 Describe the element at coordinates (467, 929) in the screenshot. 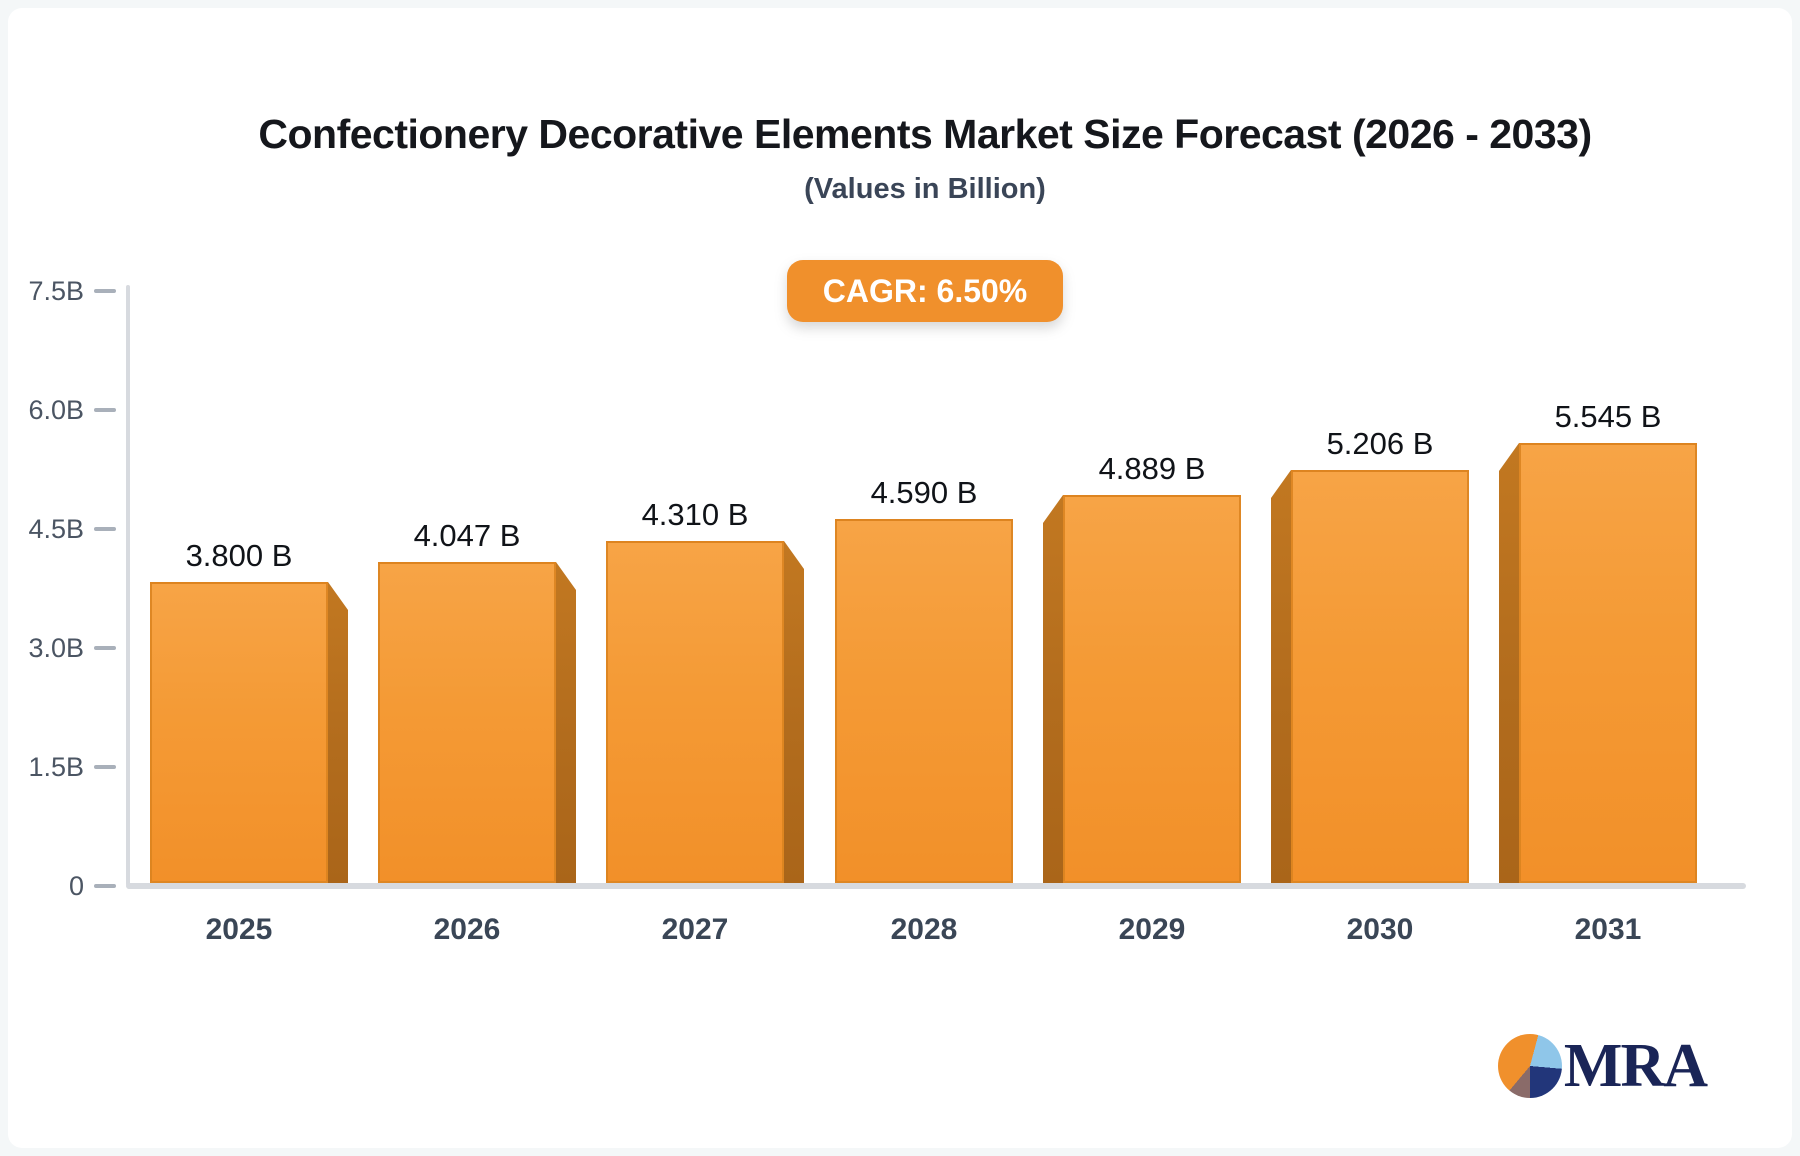

I see `x-tick-label-2026: 2026` at that location.